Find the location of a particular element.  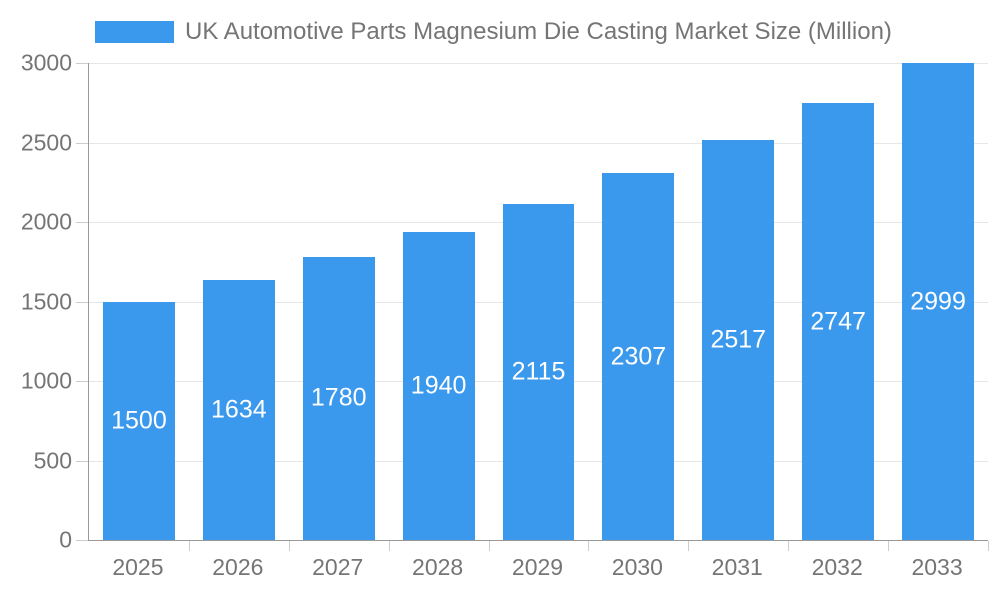

x-tick-label: 2026 is located at coordinates (238, 567).